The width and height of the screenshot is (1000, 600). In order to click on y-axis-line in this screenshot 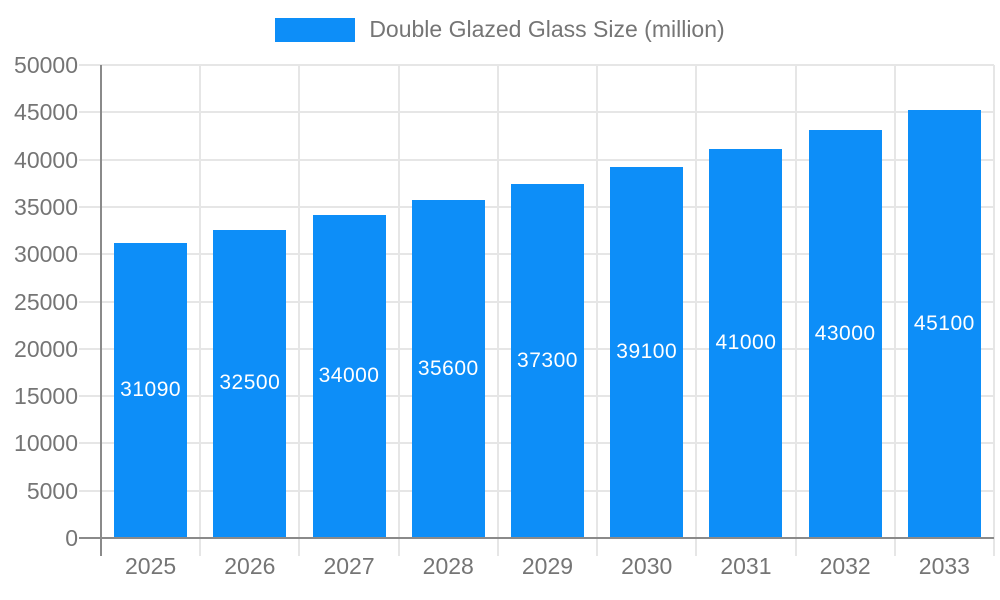, I will do `click(101, 310)`.